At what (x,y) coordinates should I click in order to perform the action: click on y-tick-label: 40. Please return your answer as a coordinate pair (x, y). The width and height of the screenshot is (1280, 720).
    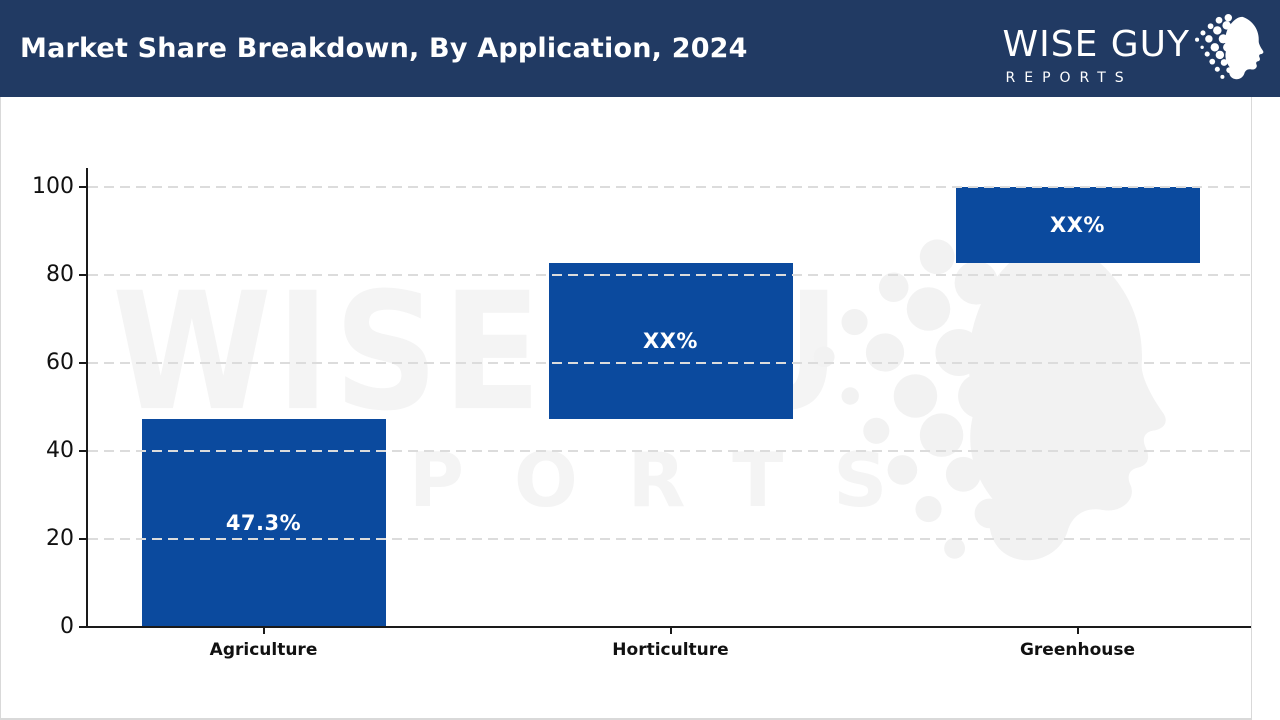
    Looking at the image, I should click on (60, 450).